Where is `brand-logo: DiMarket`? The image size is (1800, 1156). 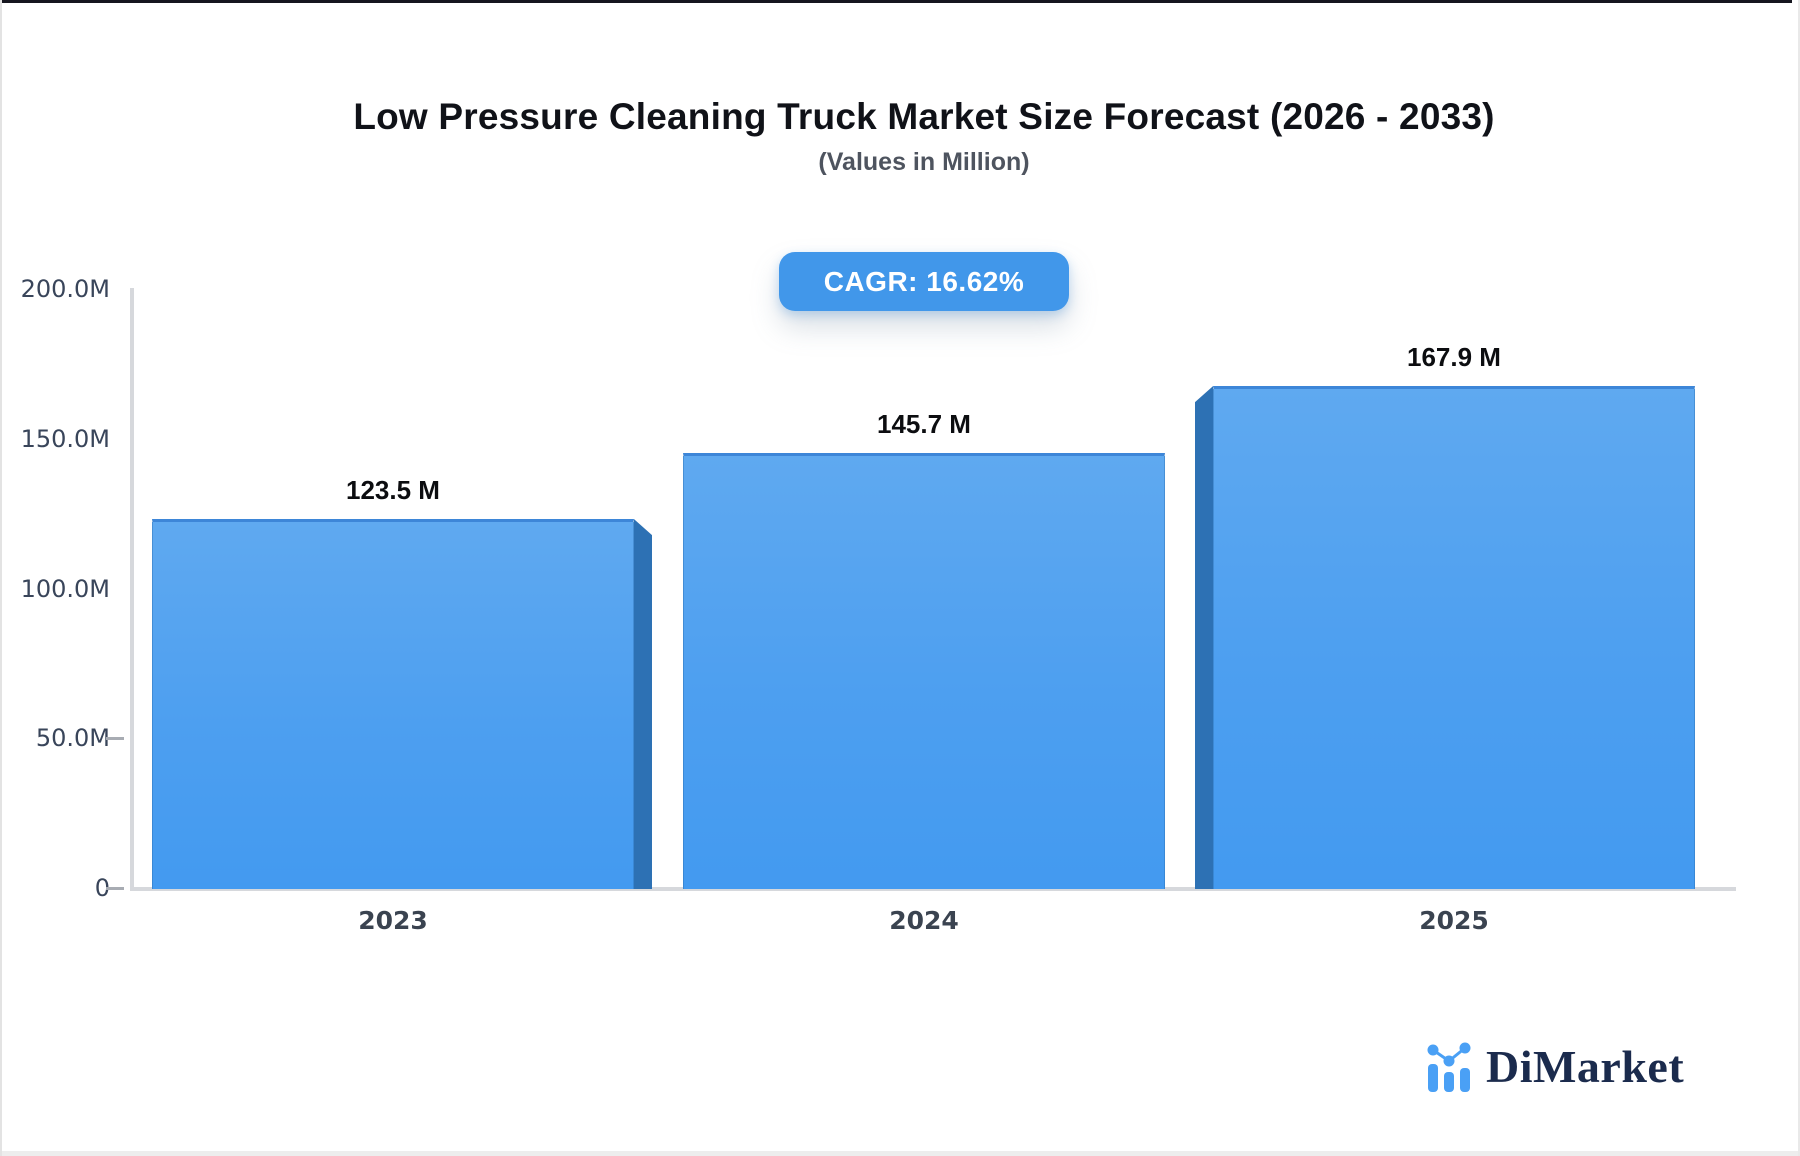
brand-logo: DiMarket is located at coordinates (1555, 1066).